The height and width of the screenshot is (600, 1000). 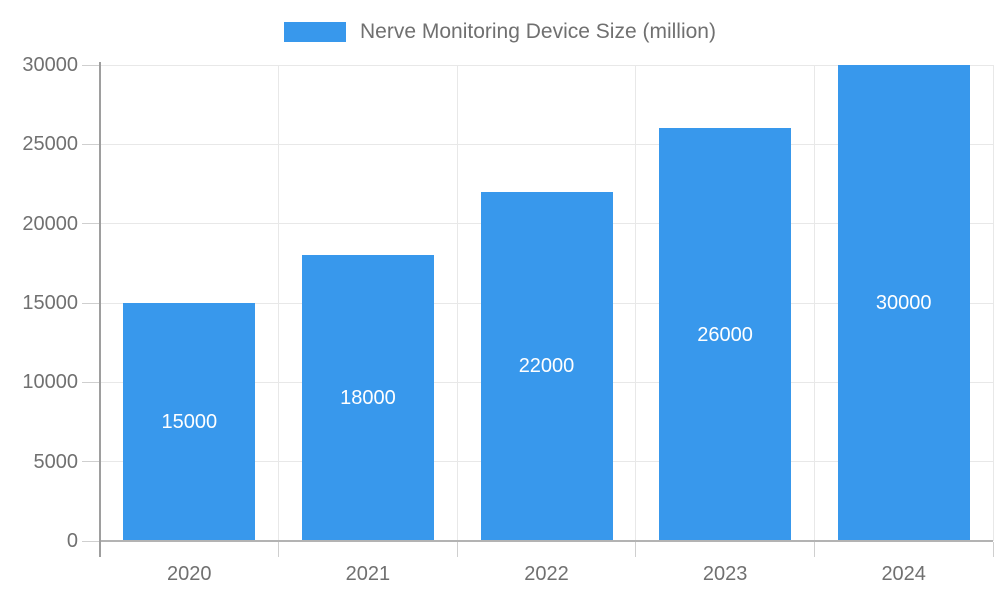 What do you see at coordinates (538, 31) in the screenshot?
I see `legend-label: Nerve Monitoring Device Size (million)` at bounding box center [538, 31].